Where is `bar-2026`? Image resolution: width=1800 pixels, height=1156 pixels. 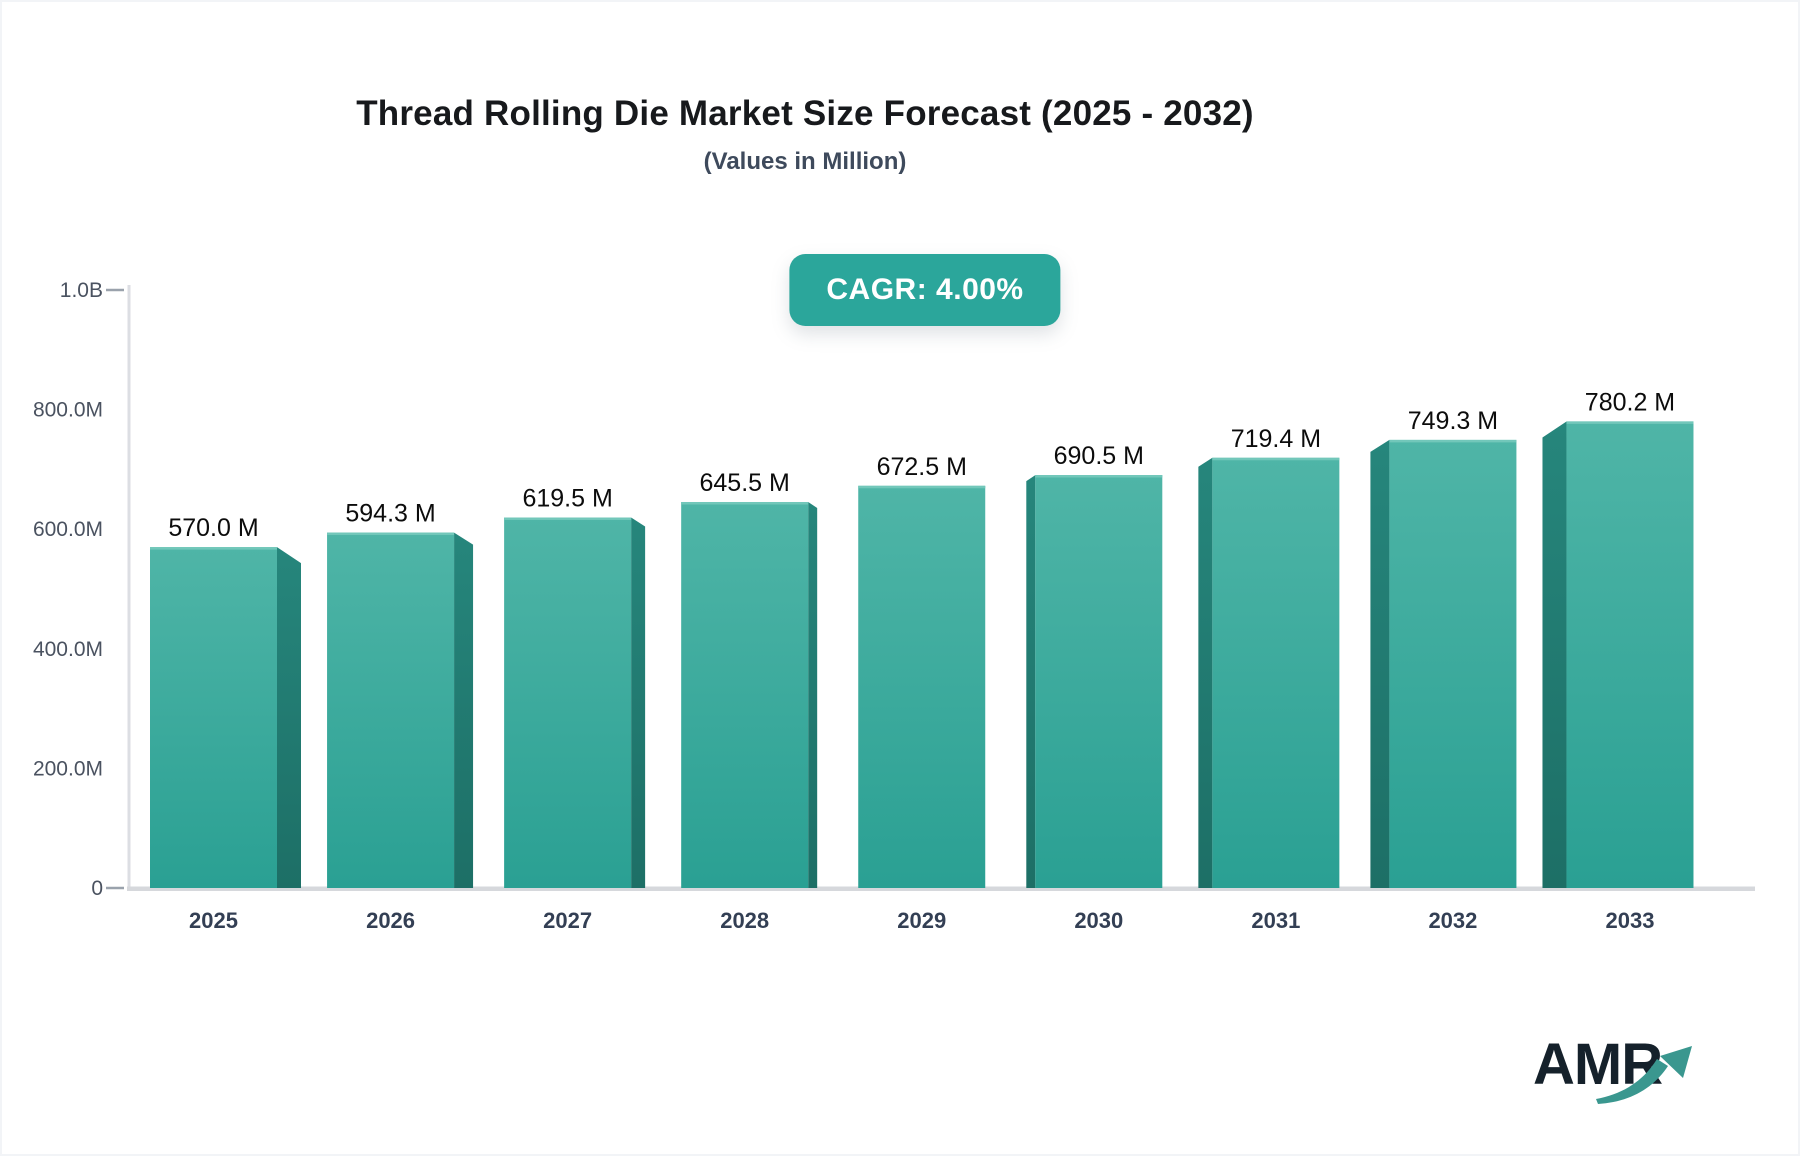
bar-2026 is located at coordinates (400, 710).